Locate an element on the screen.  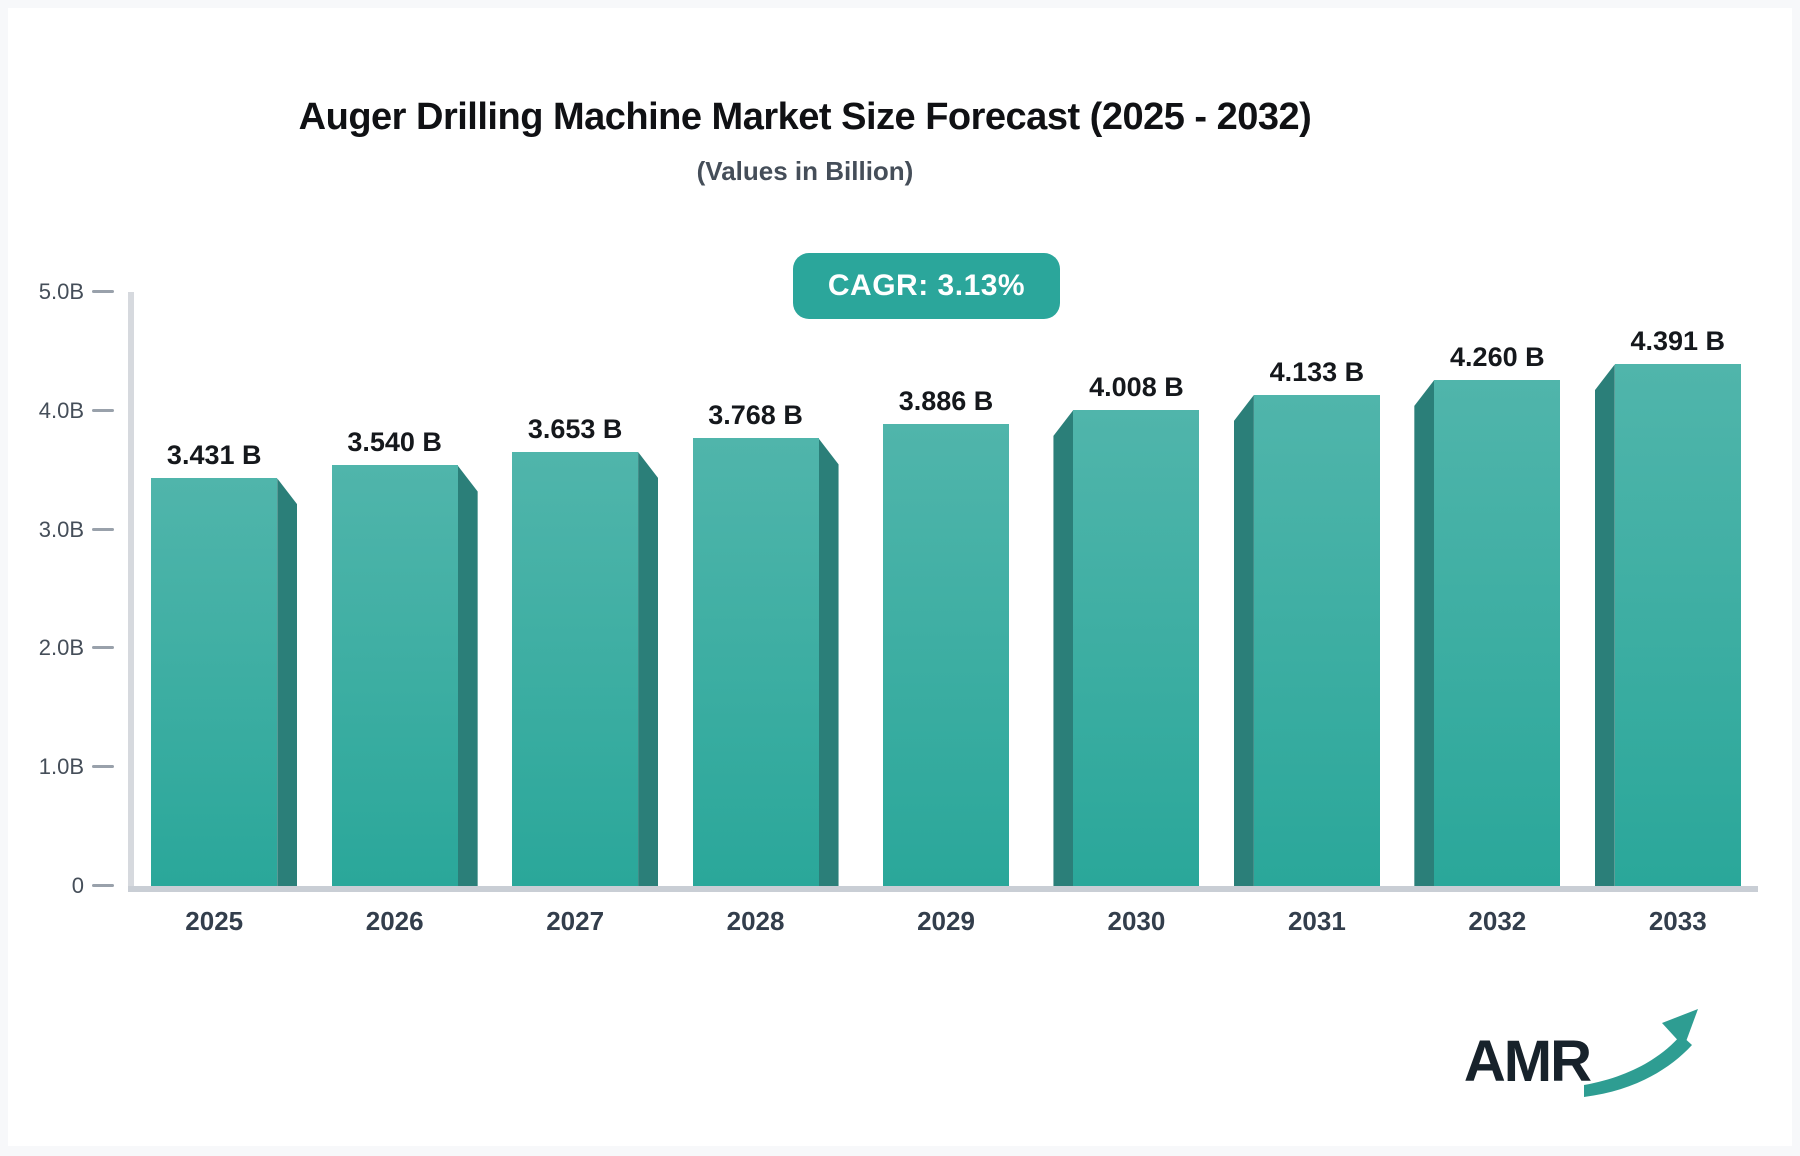
bar-2025 is located at coordinates (224, 682).